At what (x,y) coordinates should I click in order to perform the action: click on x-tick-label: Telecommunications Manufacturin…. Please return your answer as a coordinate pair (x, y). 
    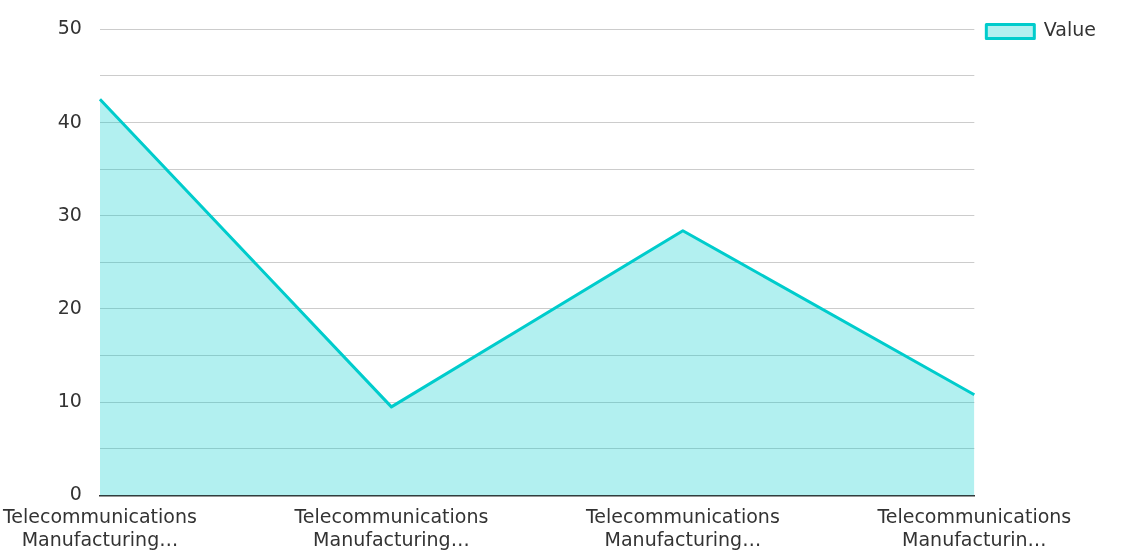
    Looking at the image, I should click on (974, 527).